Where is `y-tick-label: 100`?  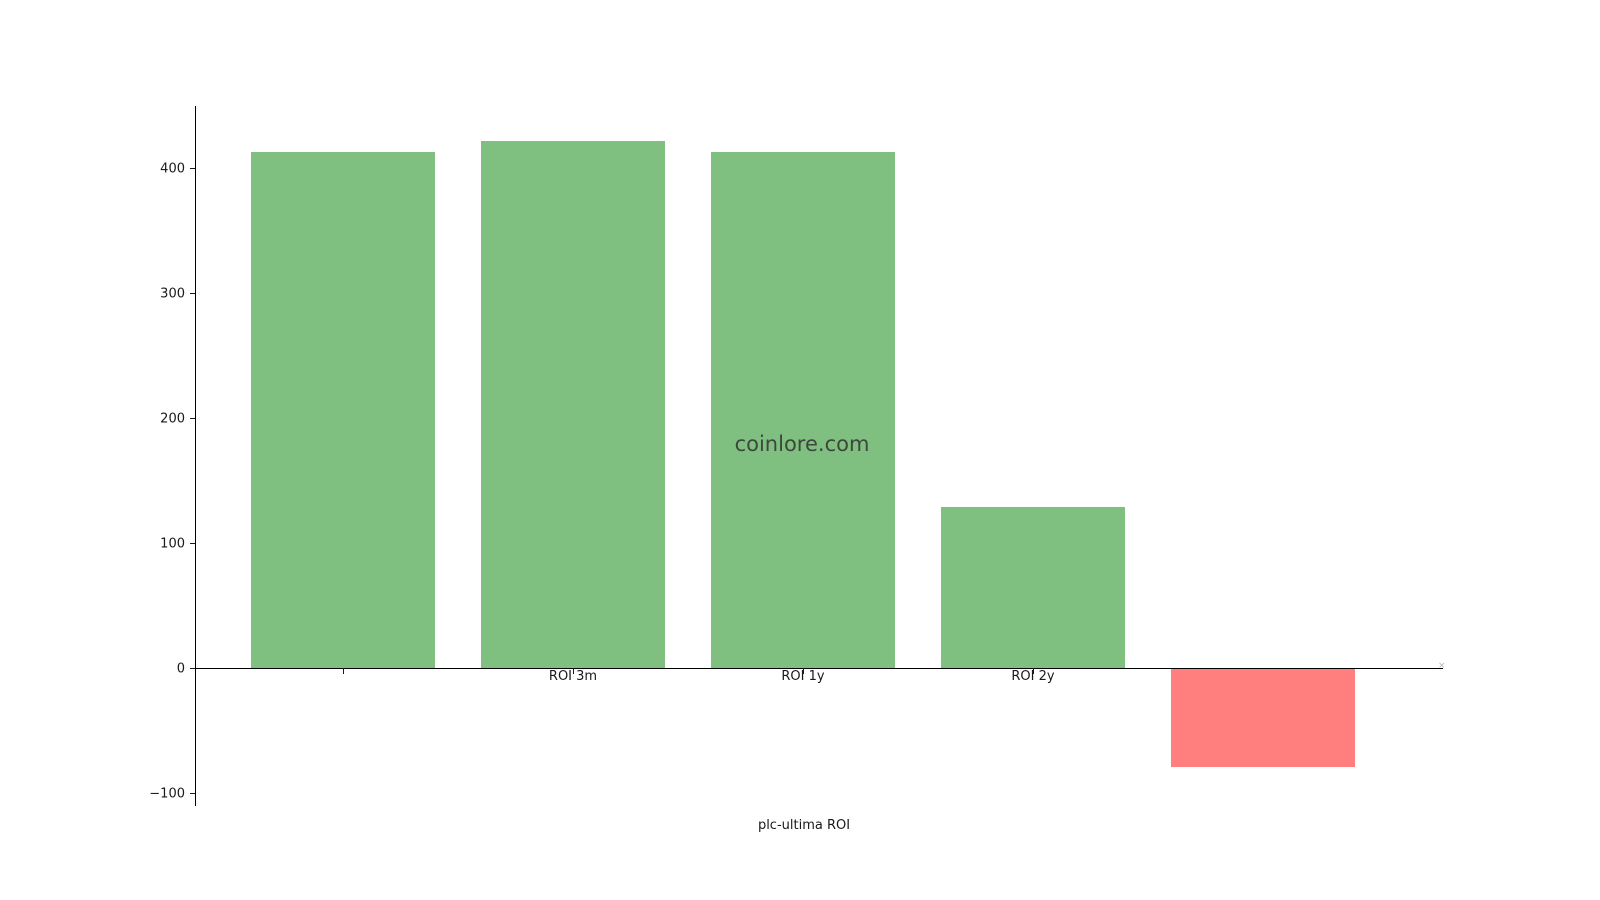 y-tick-label: 100 is located at coordinates (172, 543).